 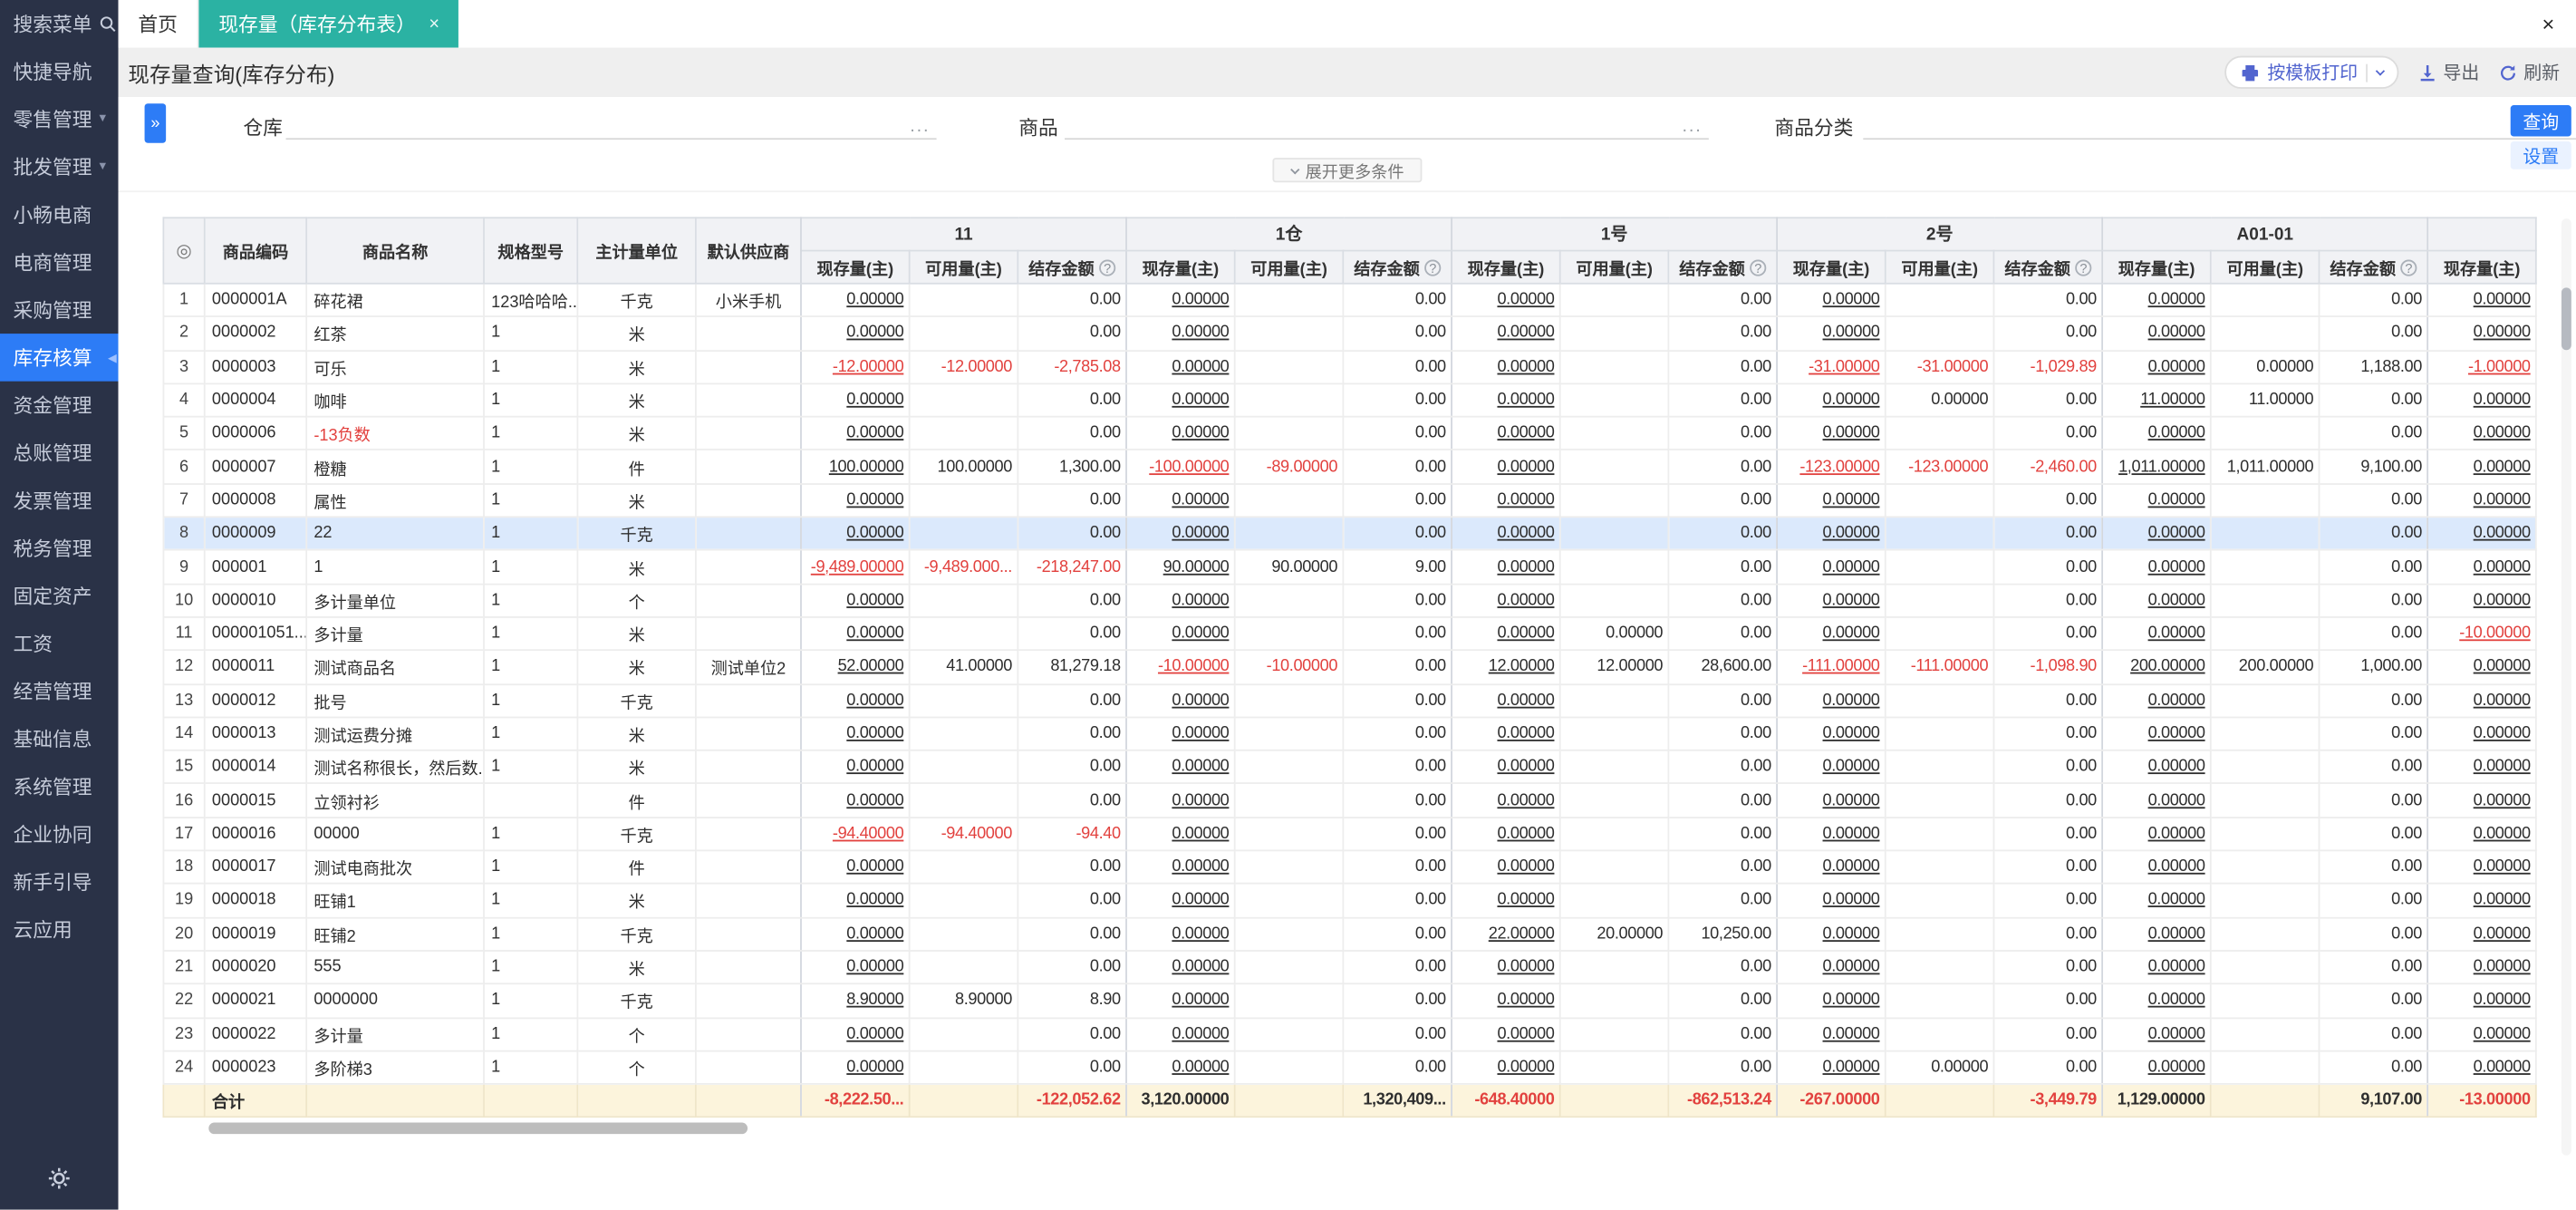 What do you see at coordinates (59, 262) in the screenshot?
I see `sidebar-item-6: 电商管理` at bounding box center [59, 262].